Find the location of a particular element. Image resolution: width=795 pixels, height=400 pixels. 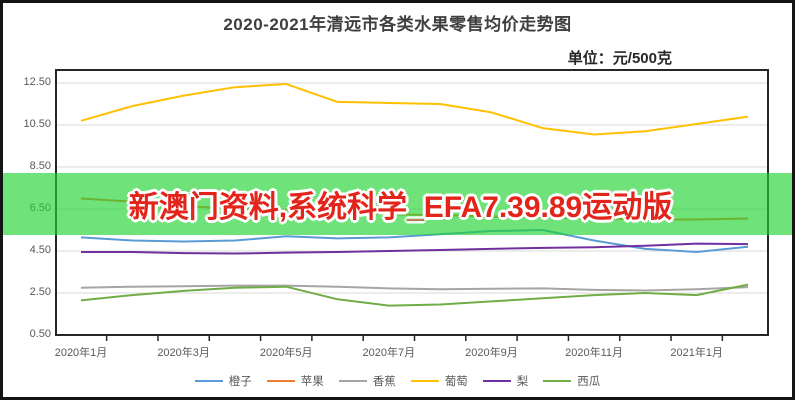

overlay-banner-text: 新澳门资料,系统科学_EFA7.39.89运动版 is located at coordinates (400, 207).